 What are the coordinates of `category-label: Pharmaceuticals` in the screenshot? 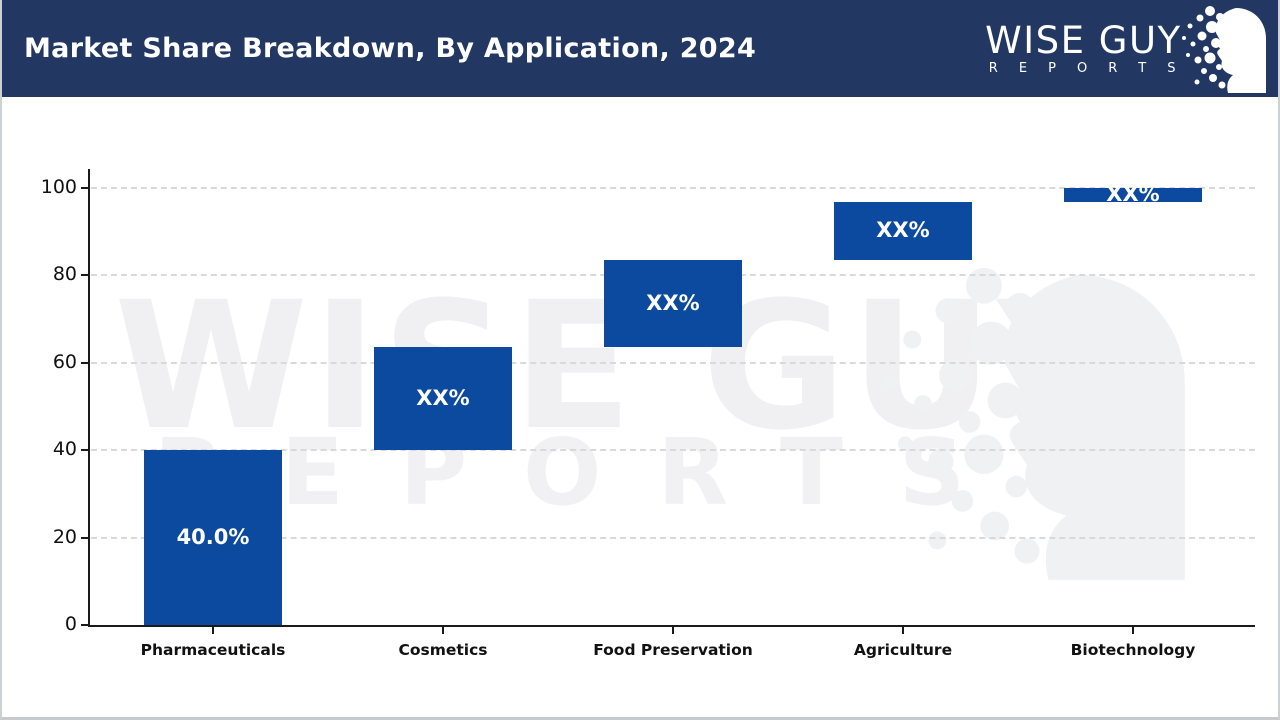 It's located at (213, 650).